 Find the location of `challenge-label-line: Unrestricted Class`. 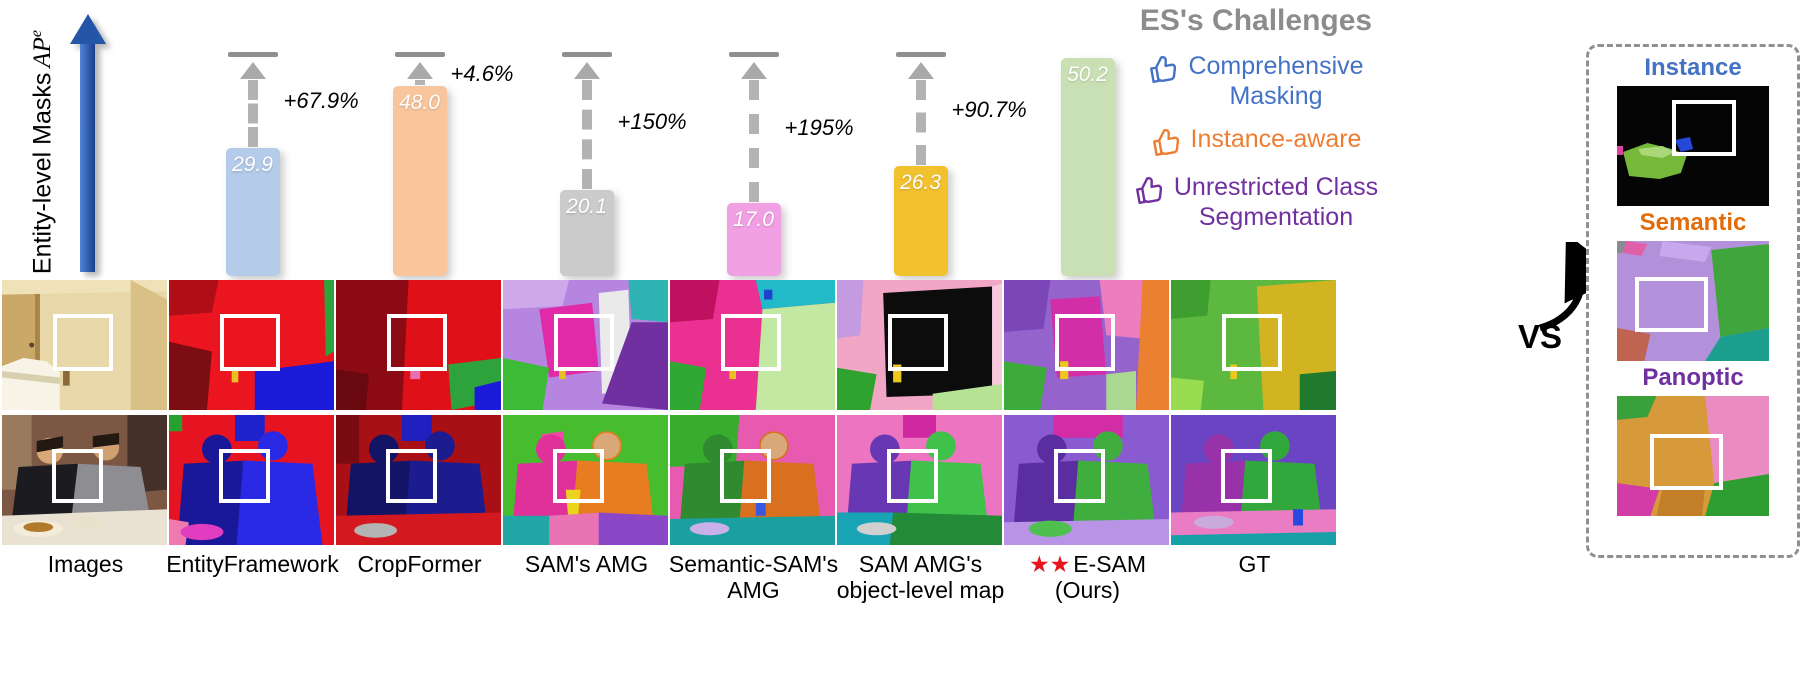

challenge-label-line: Unrestricted Class is located at coordinates (1276, 187).